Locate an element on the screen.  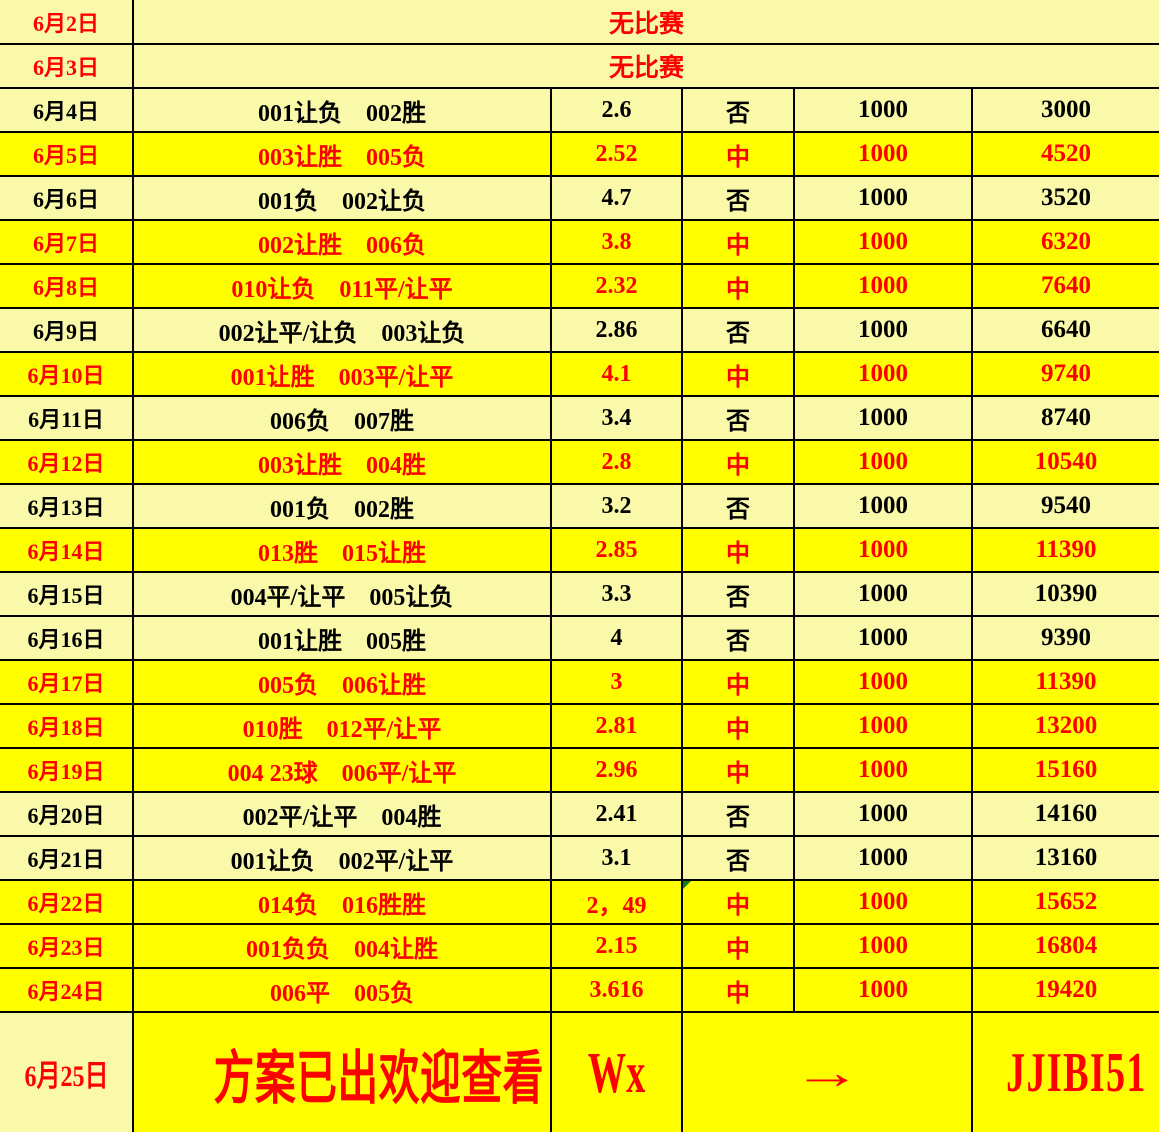
date-cell: 6月8日 is located at coordinates (67, 286).